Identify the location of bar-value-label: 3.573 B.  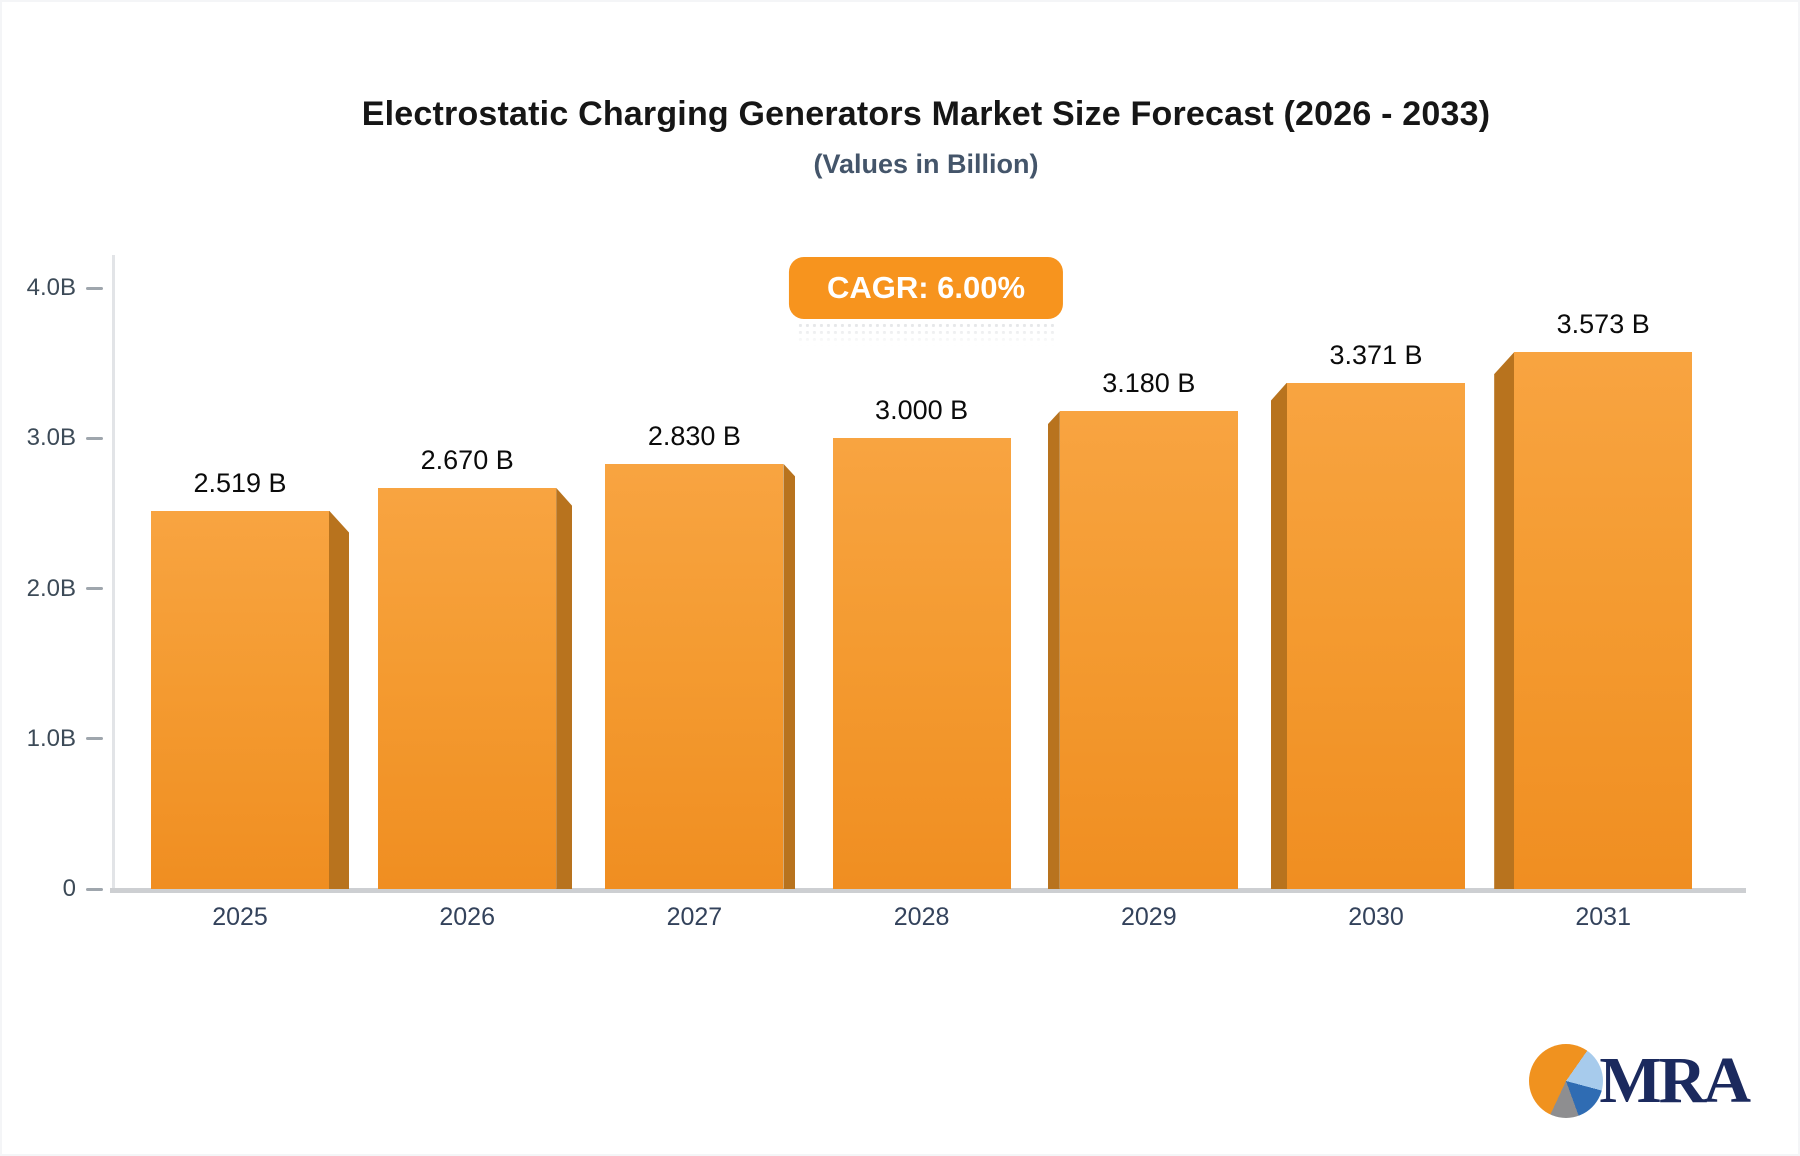
(1603, 324).